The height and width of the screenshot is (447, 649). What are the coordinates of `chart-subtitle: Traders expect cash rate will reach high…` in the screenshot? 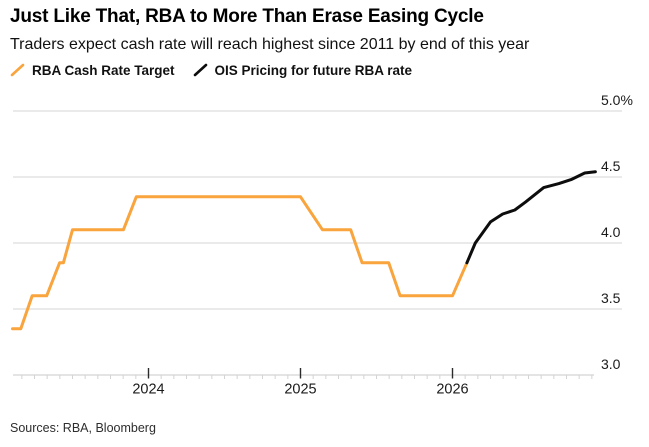 It's located at (270, 44).